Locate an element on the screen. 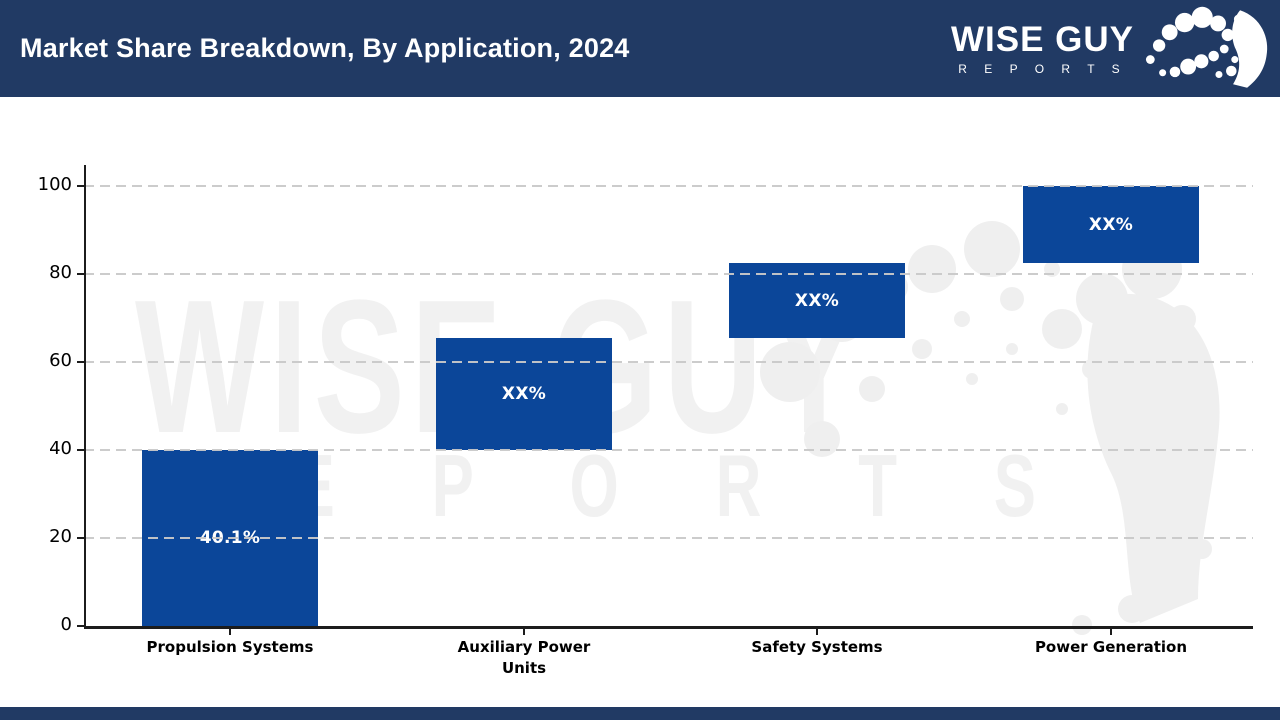  bar-segment-3: XX% is located at coordinates (1111, 224).